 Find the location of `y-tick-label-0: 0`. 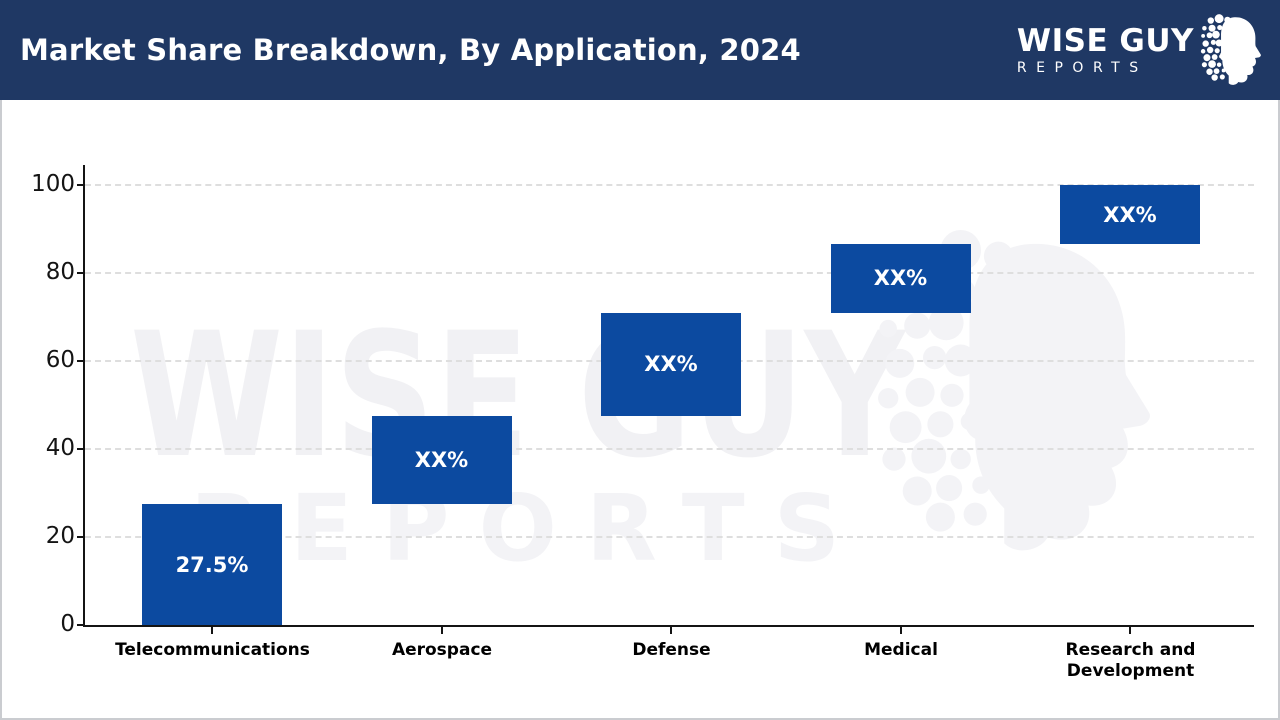

y-tick-label-0: 0 is located at coordinates (67, 624).